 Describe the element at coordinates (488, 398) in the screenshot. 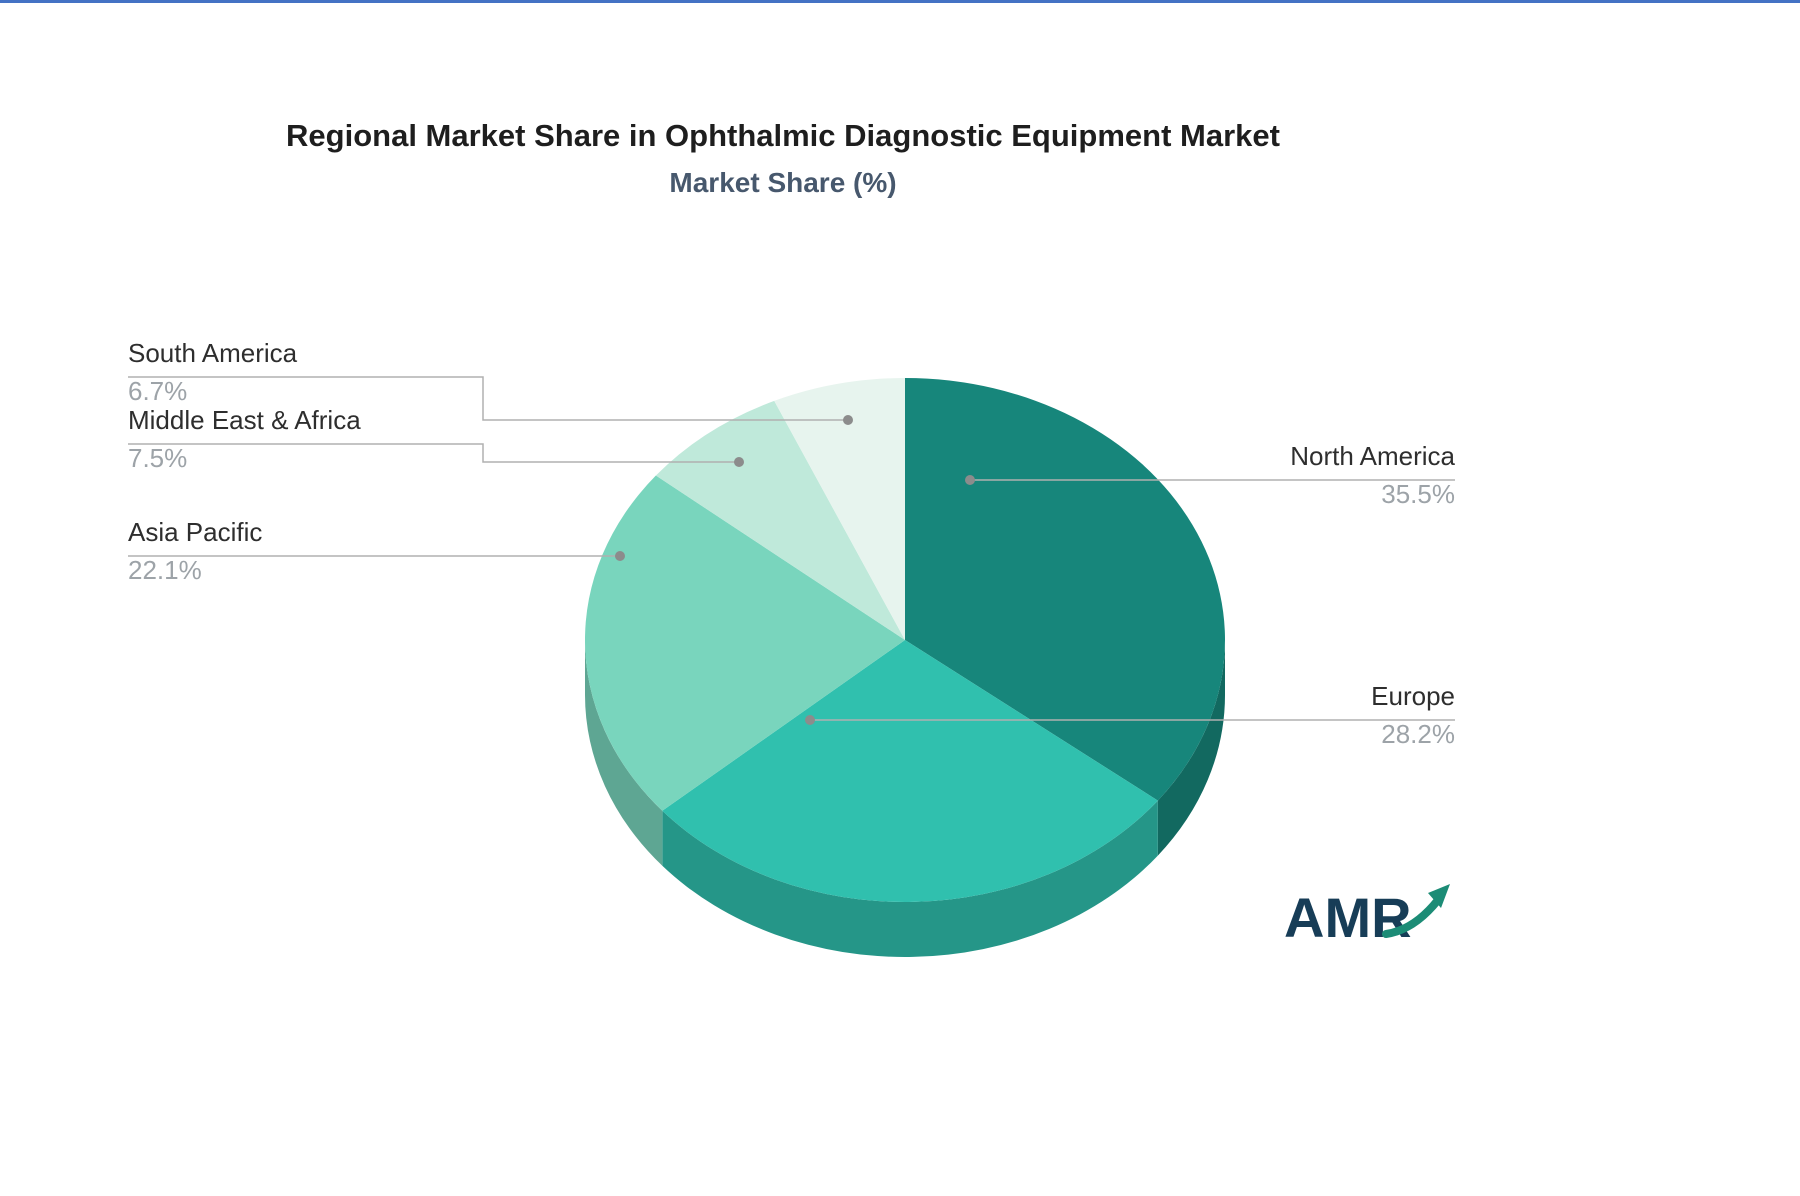

I see `leader-line-south-america` at that location.